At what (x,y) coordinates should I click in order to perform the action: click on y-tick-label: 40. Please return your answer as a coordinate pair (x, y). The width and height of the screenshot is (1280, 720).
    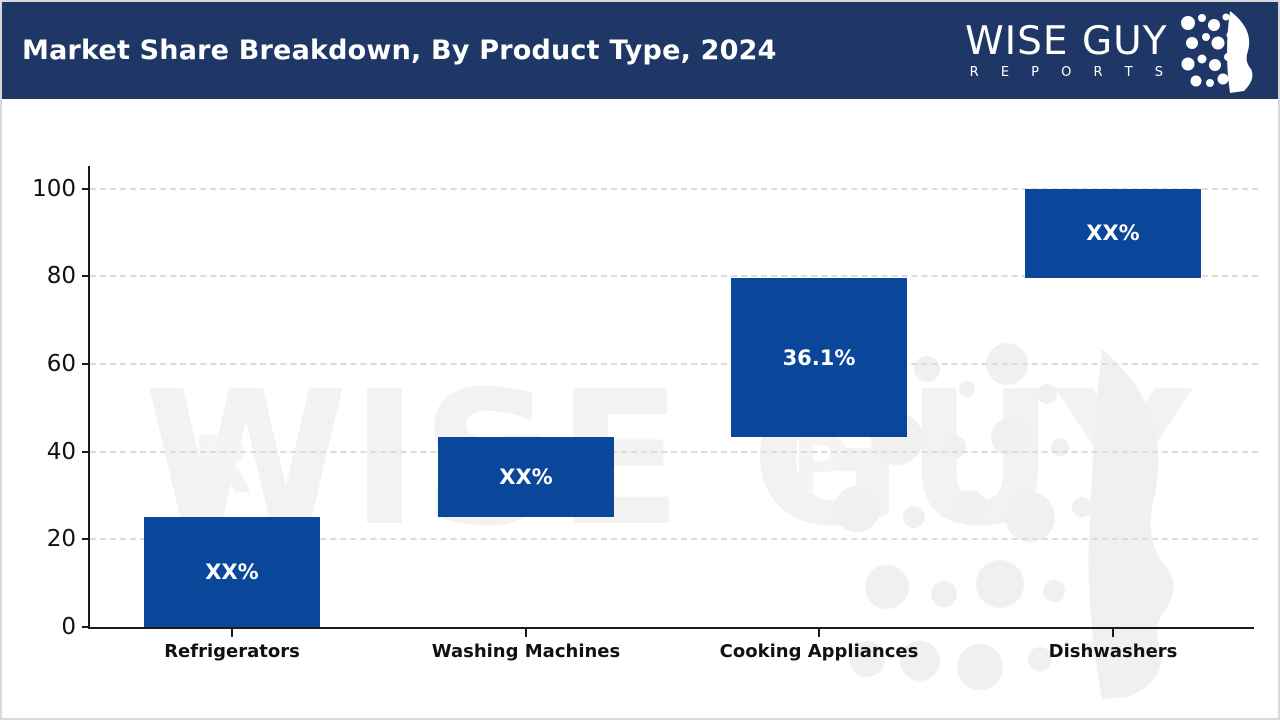
    Looking at the image, I should click on (61, 451).